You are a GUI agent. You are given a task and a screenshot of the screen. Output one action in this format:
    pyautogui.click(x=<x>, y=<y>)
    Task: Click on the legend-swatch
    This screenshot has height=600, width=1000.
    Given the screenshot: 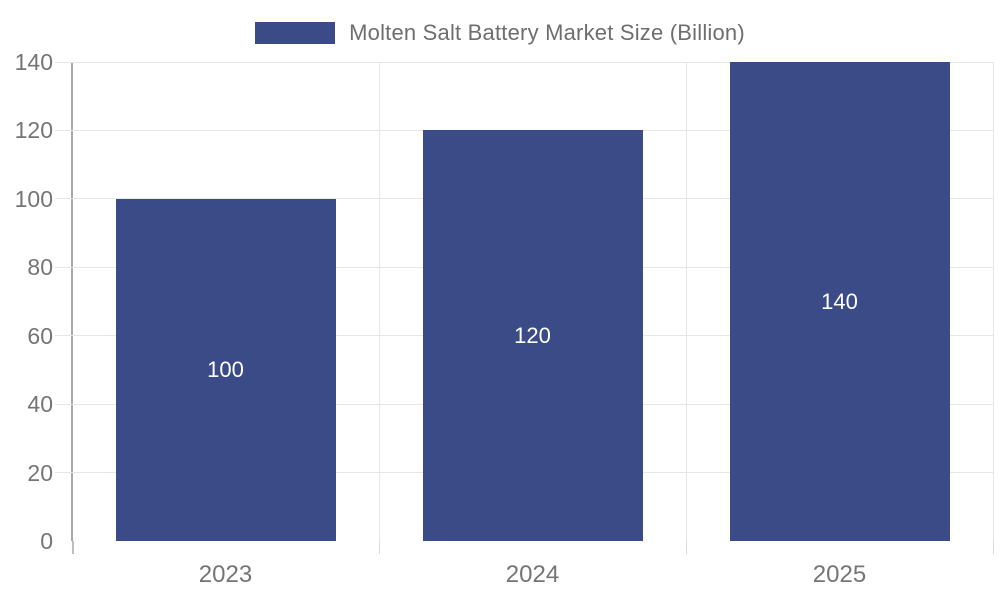 What is the action you would take?
    pyautogui.click(x=295, y=33)
    